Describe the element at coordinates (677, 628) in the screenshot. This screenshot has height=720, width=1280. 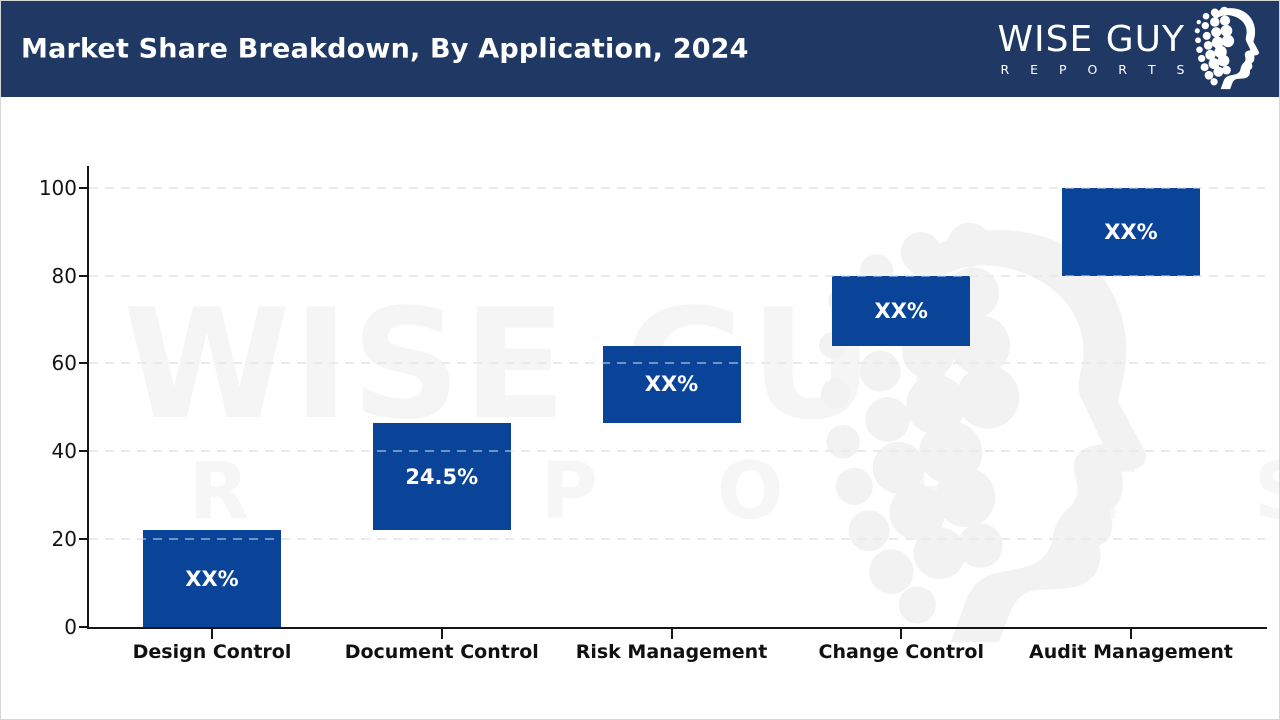
I see `x-axis` at that location.